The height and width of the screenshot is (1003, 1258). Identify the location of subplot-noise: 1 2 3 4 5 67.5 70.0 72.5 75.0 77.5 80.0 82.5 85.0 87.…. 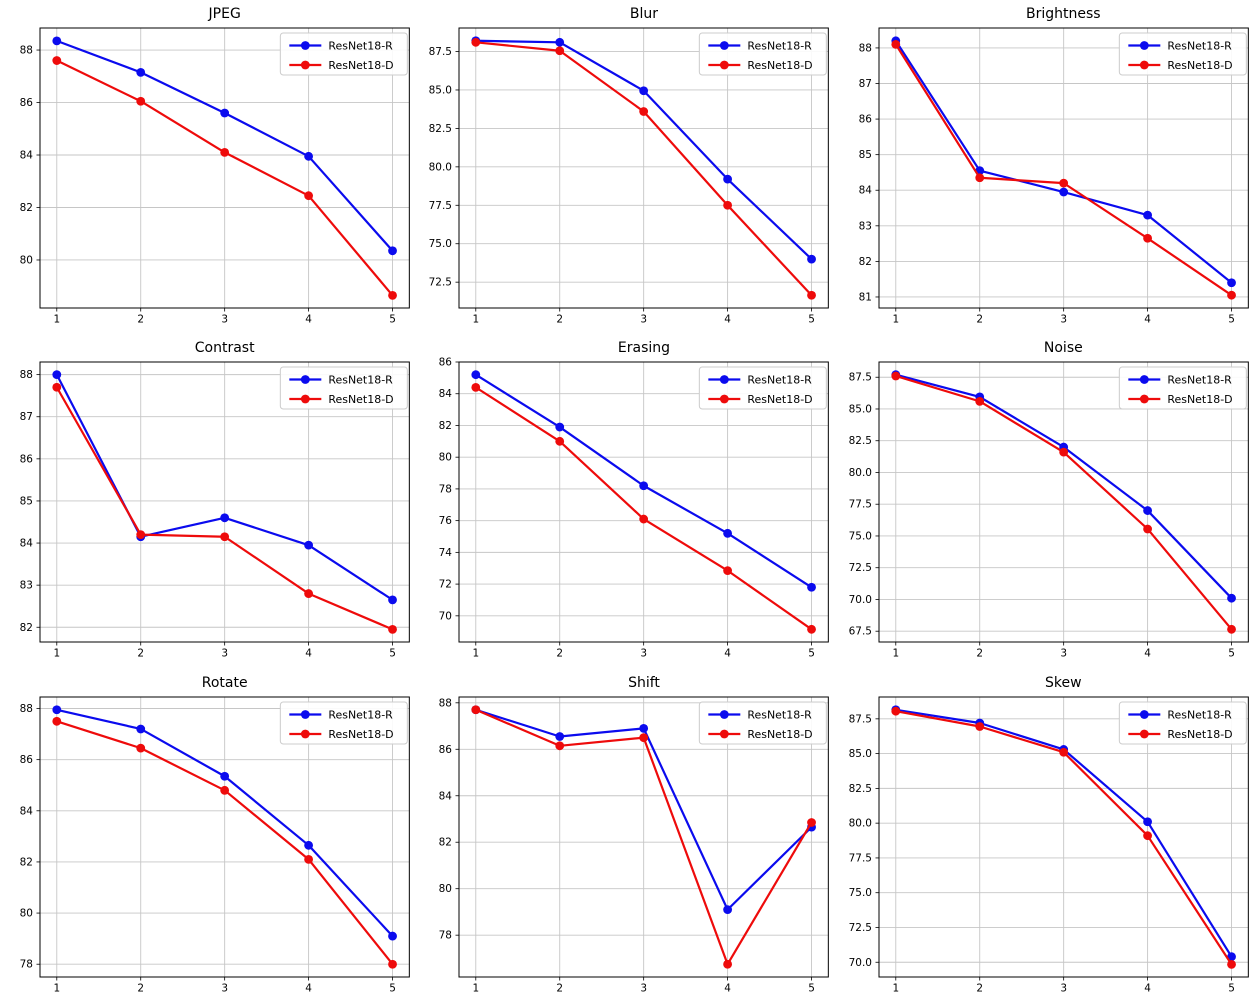
(1048, 501).